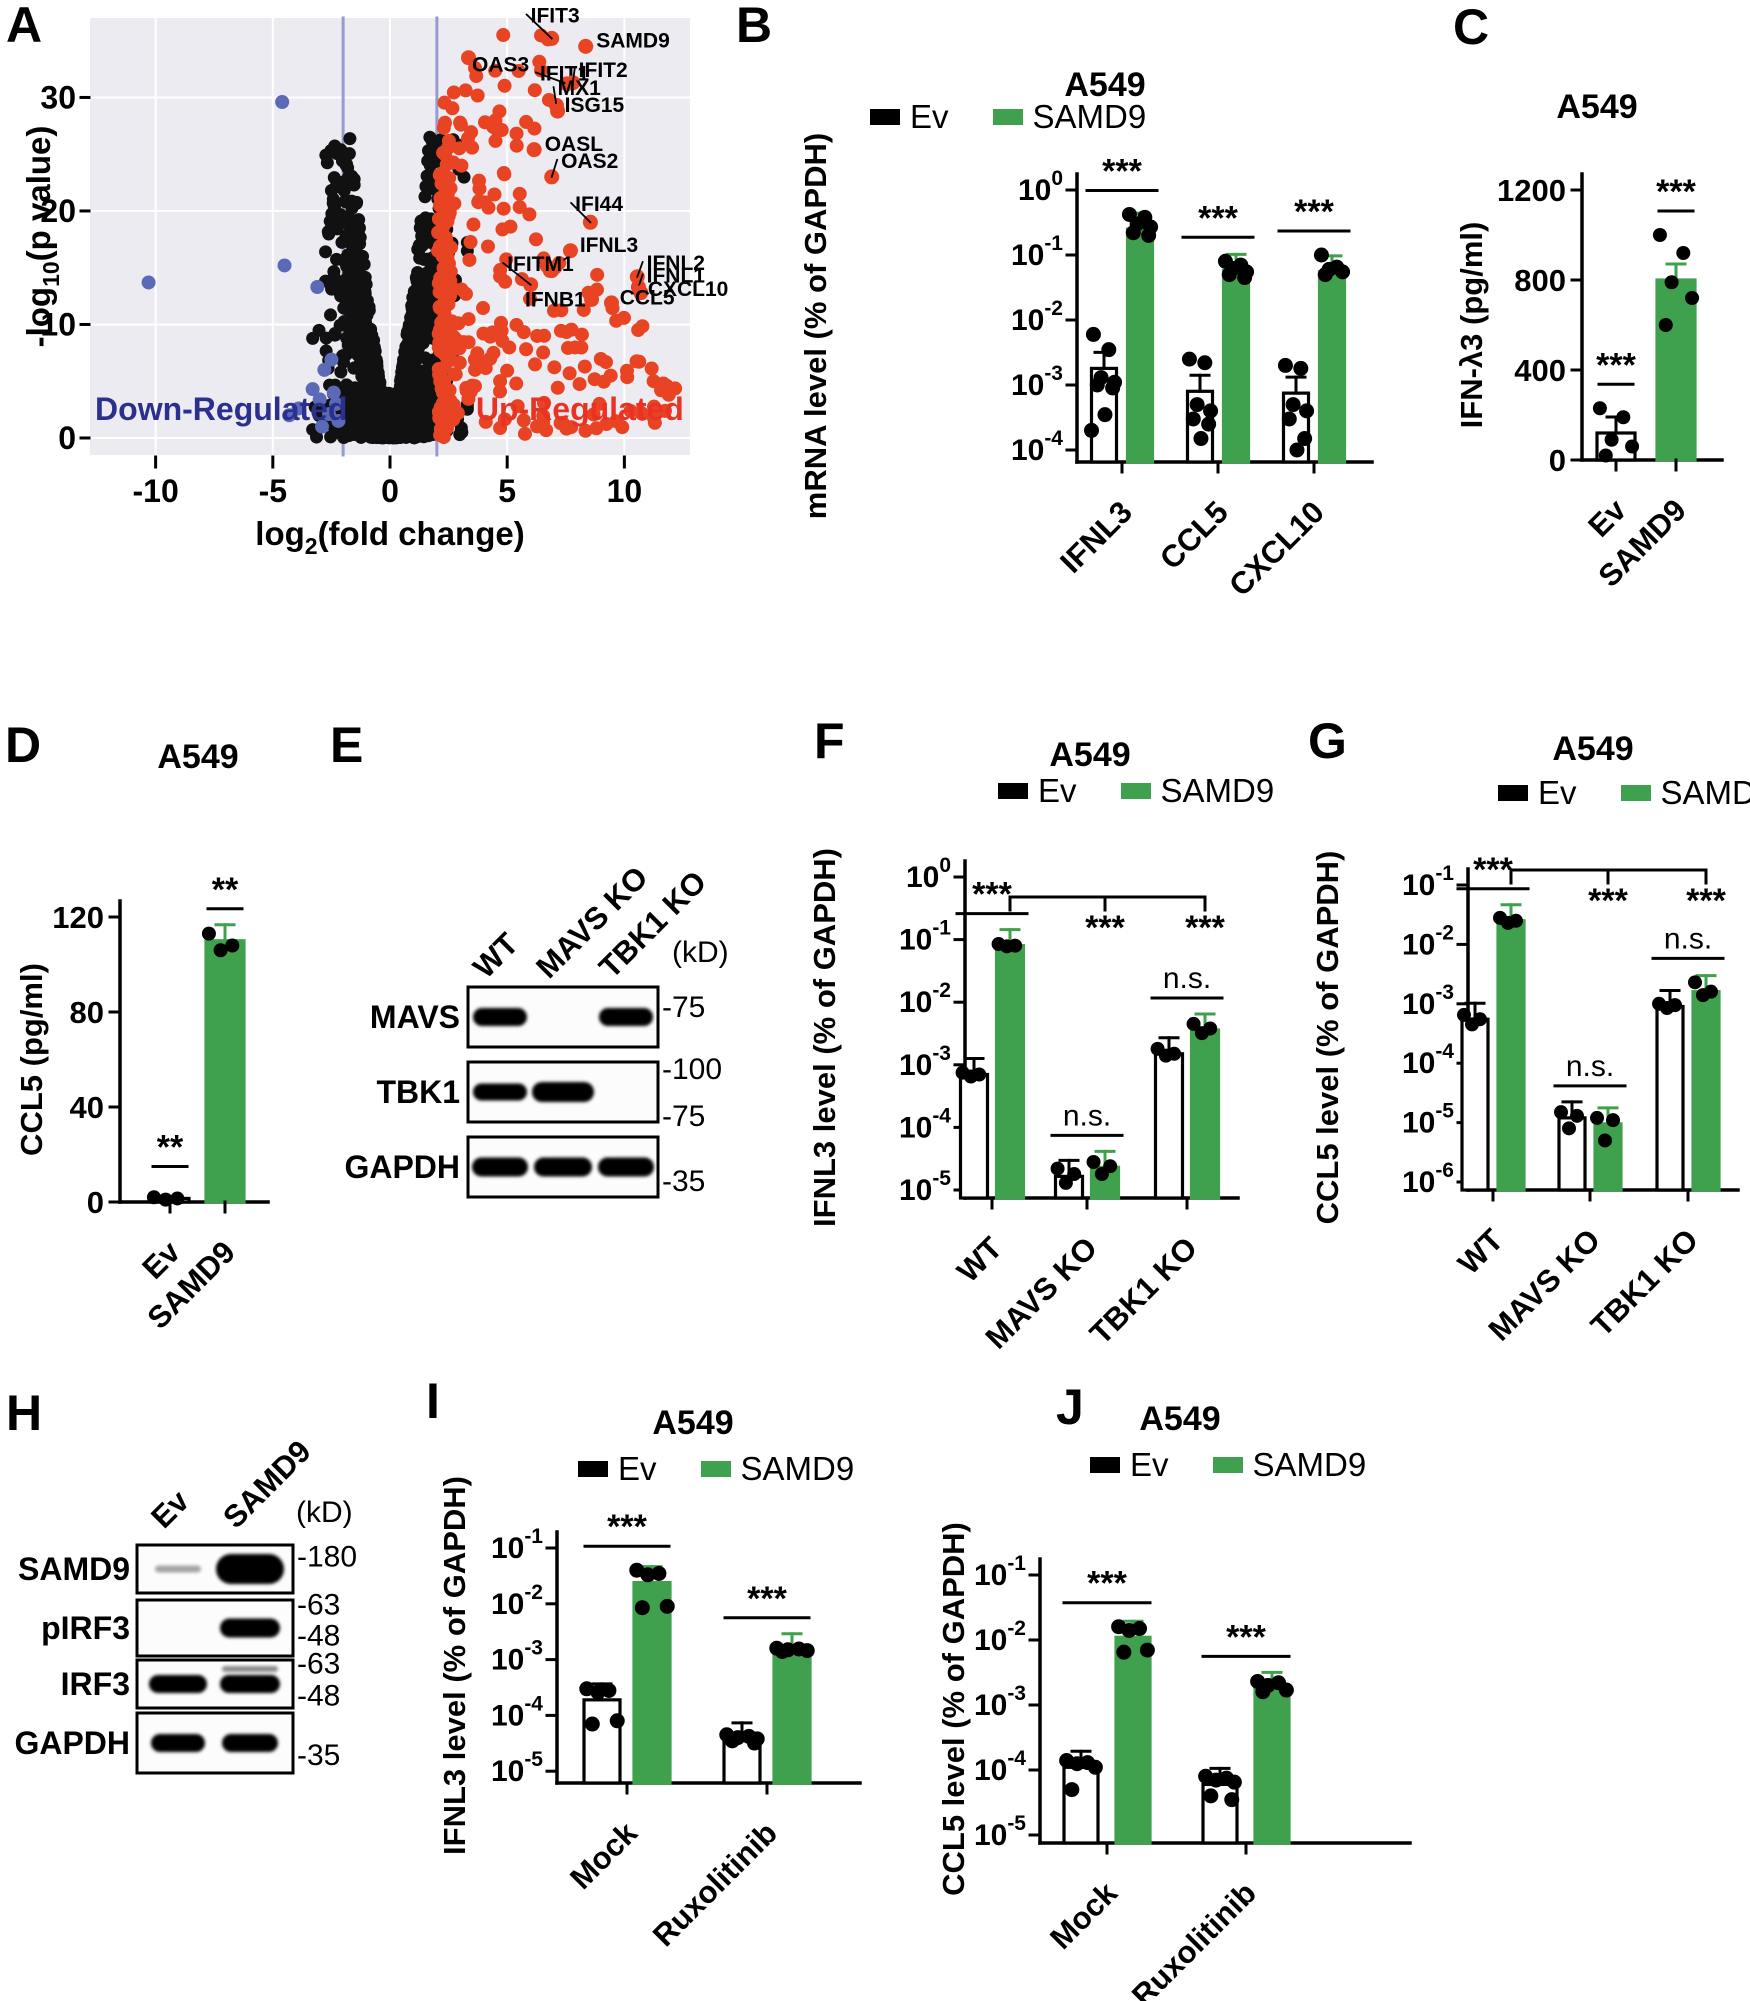 The height and width of the screenshot is (2001, 1750). Describe the element at coordinates (738, 1469) in the screenshot. I see `legend-i: Ev SAMD9` at that location.